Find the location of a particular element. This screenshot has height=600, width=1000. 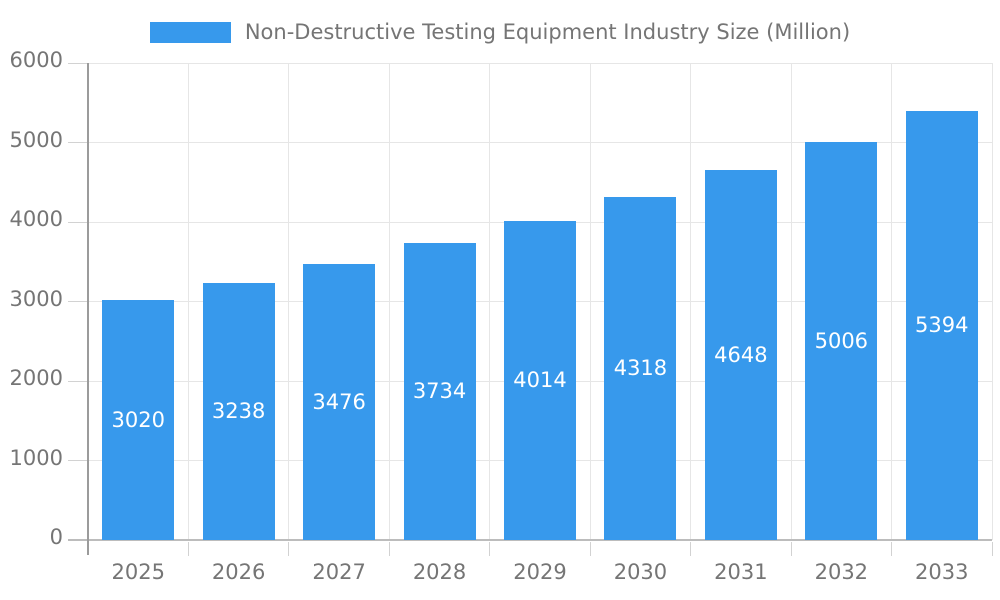

bar-value-label: 3020 is located at coordinates (138, 419).